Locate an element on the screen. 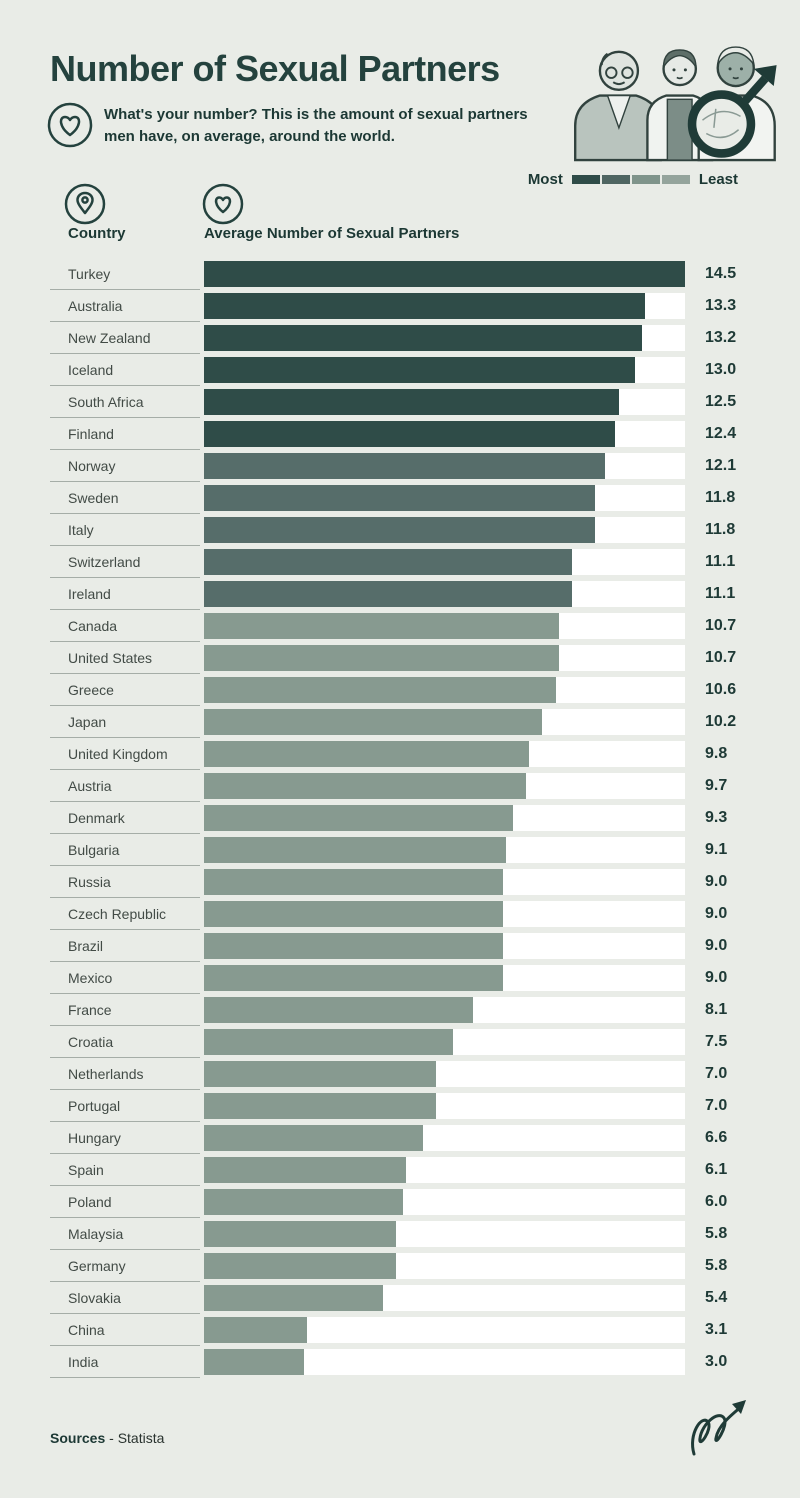 Image resolution: width=800 pixels, height=1498 pixels. country-cell: Germany is located at coordinates (125, 1266).